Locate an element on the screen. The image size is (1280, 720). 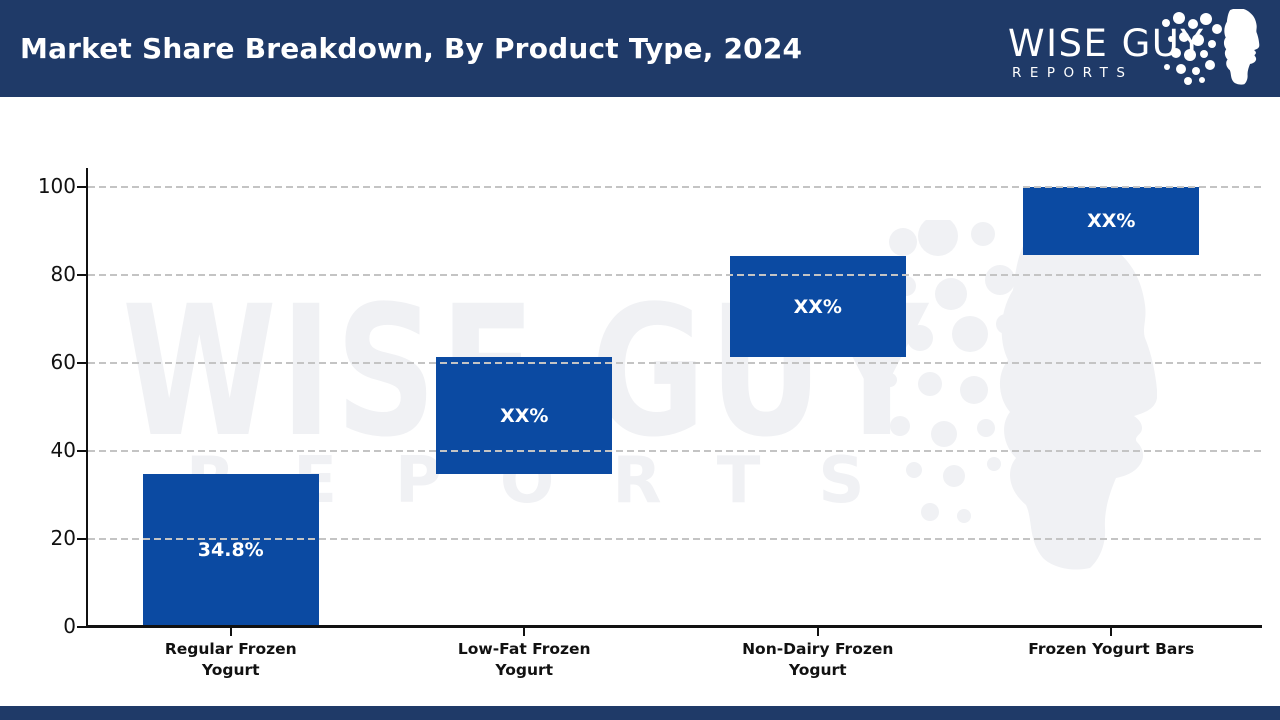
y-tick-label: 0 is located at coordinates (69, 626).